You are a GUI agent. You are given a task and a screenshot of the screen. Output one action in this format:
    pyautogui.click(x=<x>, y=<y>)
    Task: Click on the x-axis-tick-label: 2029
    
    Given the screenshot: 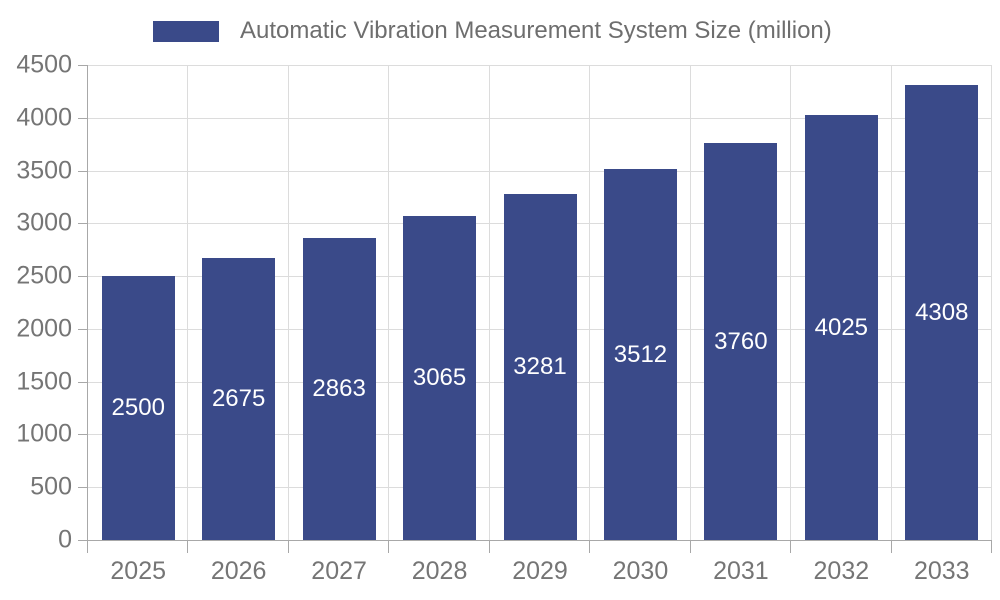 What is the action you would take?
    pyautogui.click(x=540, y=571)
    